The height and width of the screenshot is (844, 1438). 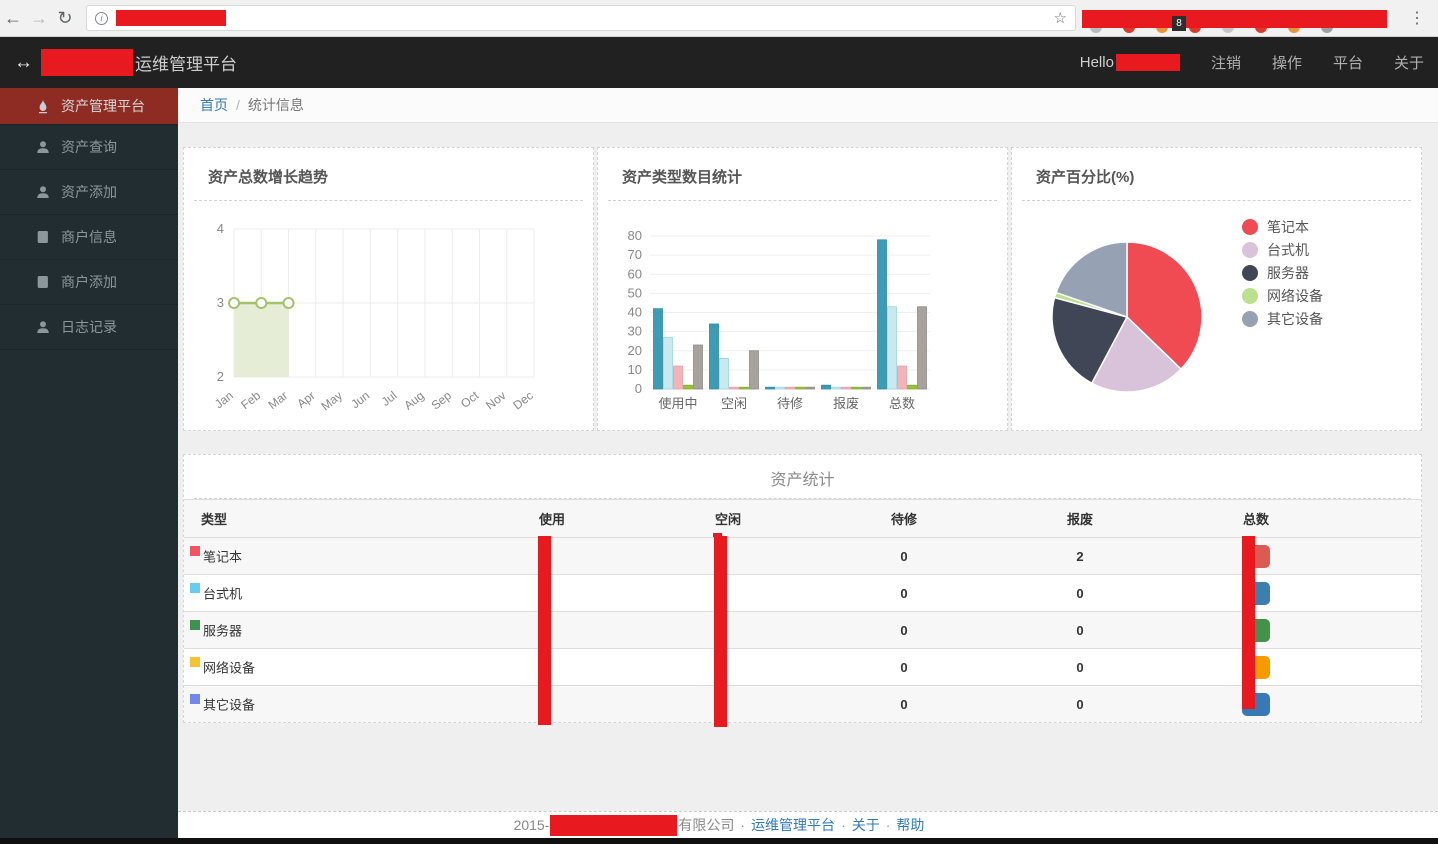 I want to click on sidebar-item-log-records: 日志记录, so click(x=89, y=327).